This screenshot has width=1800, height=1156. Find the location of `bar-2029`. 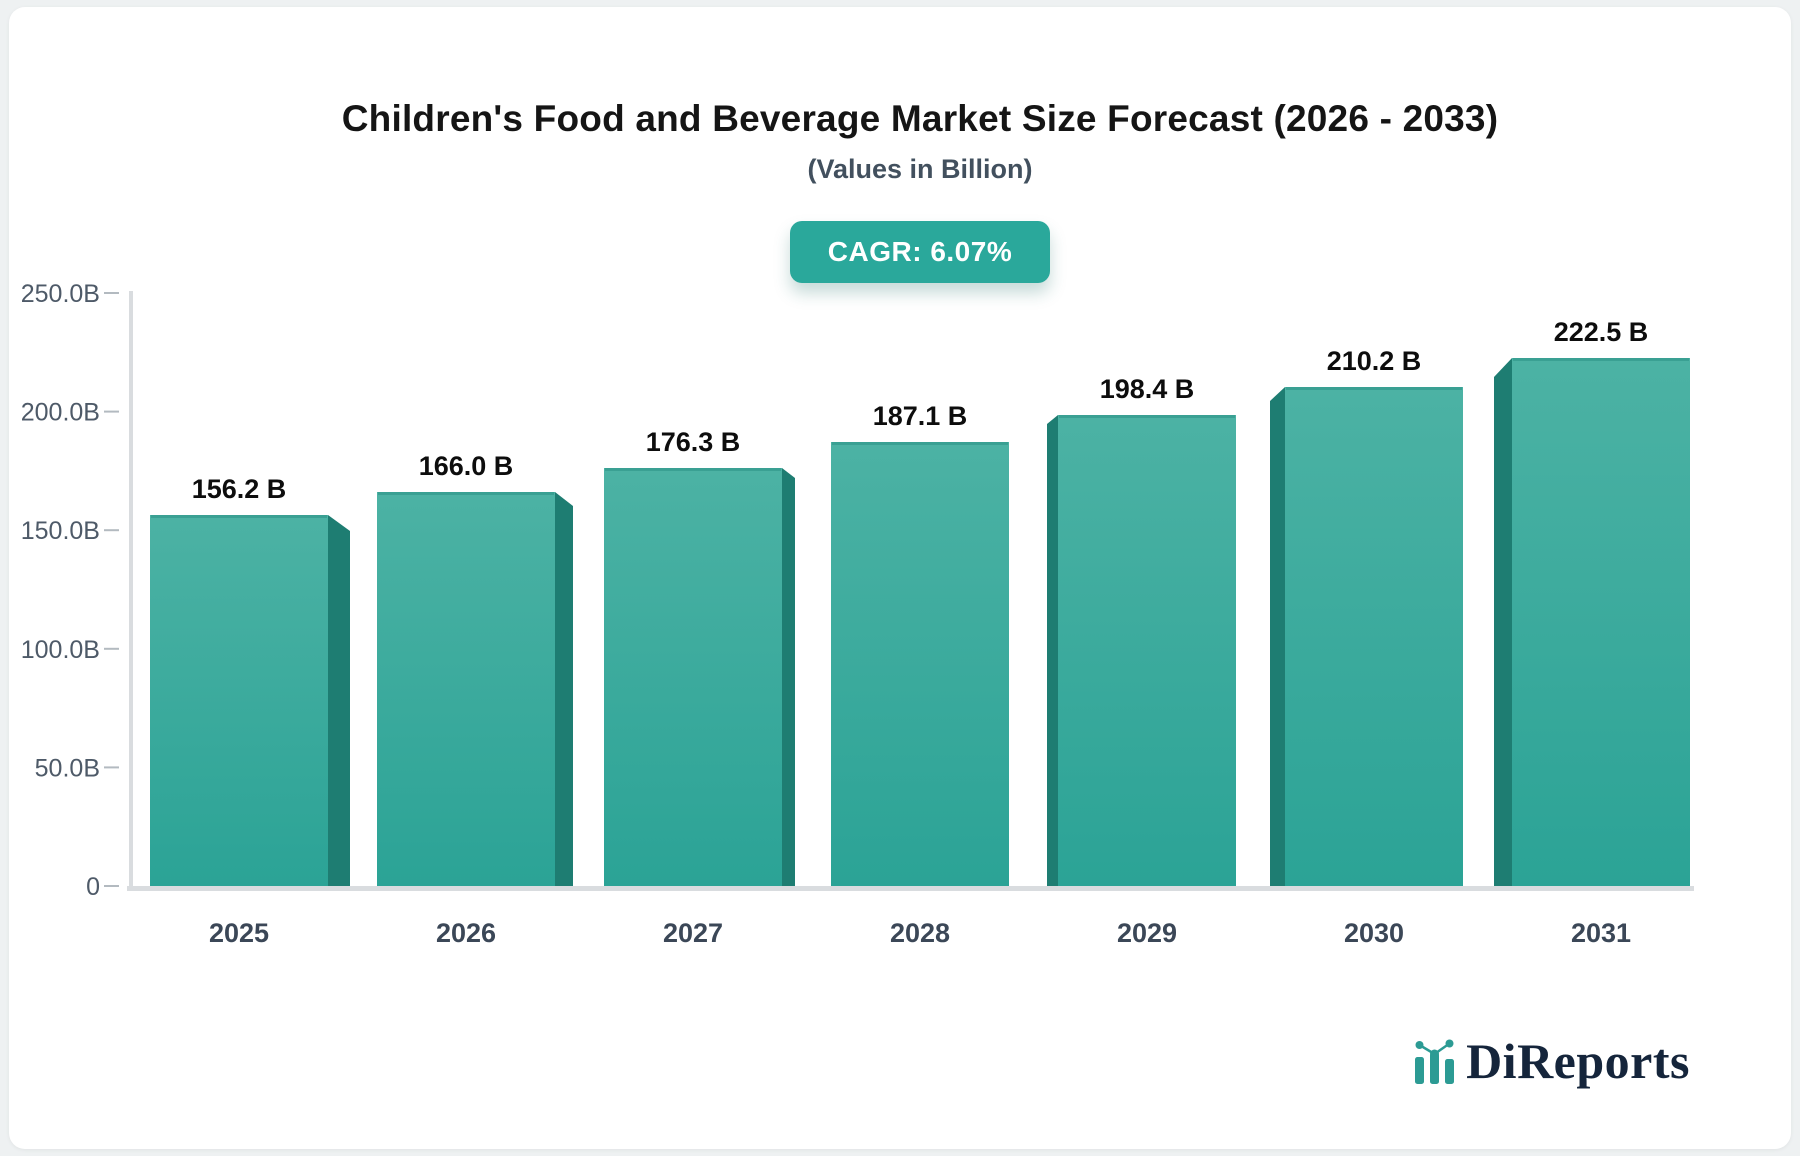

bar-2029 is located at coordinates (1147, 650).